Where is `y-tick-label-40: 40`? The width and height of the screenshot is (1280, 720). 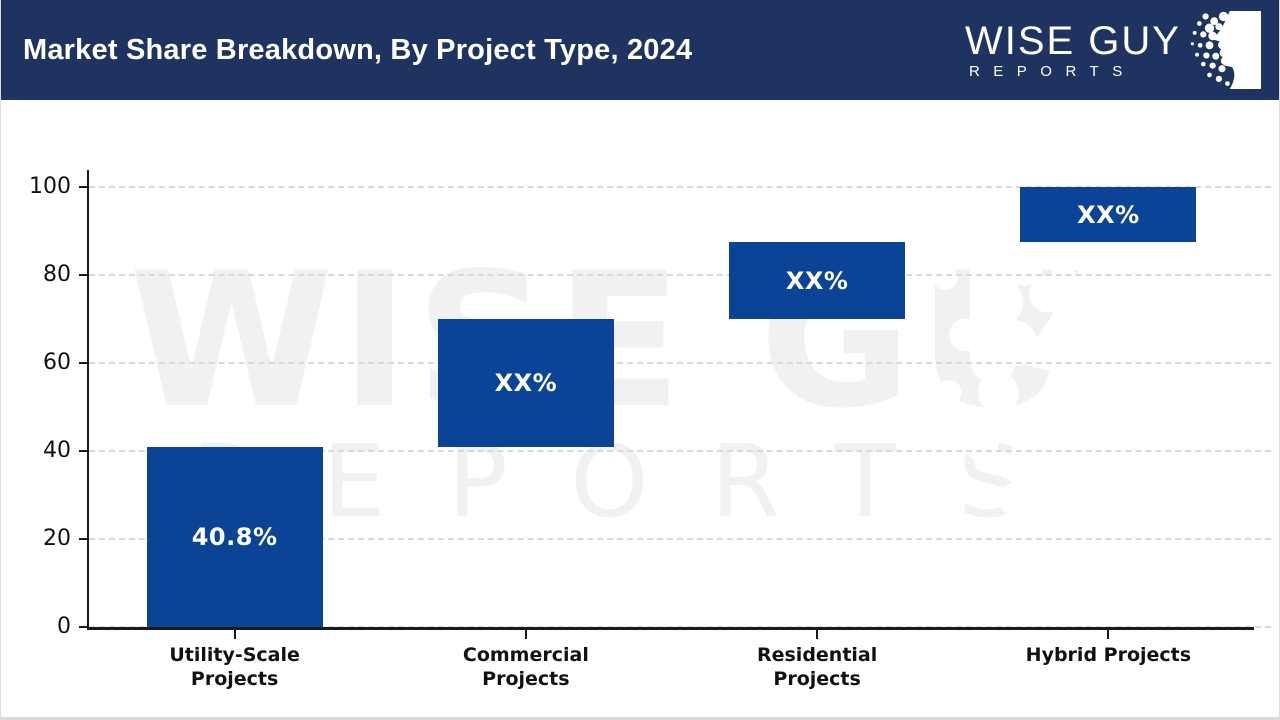
y-tick-label-40: 40 is located at coordinates (57, 450).